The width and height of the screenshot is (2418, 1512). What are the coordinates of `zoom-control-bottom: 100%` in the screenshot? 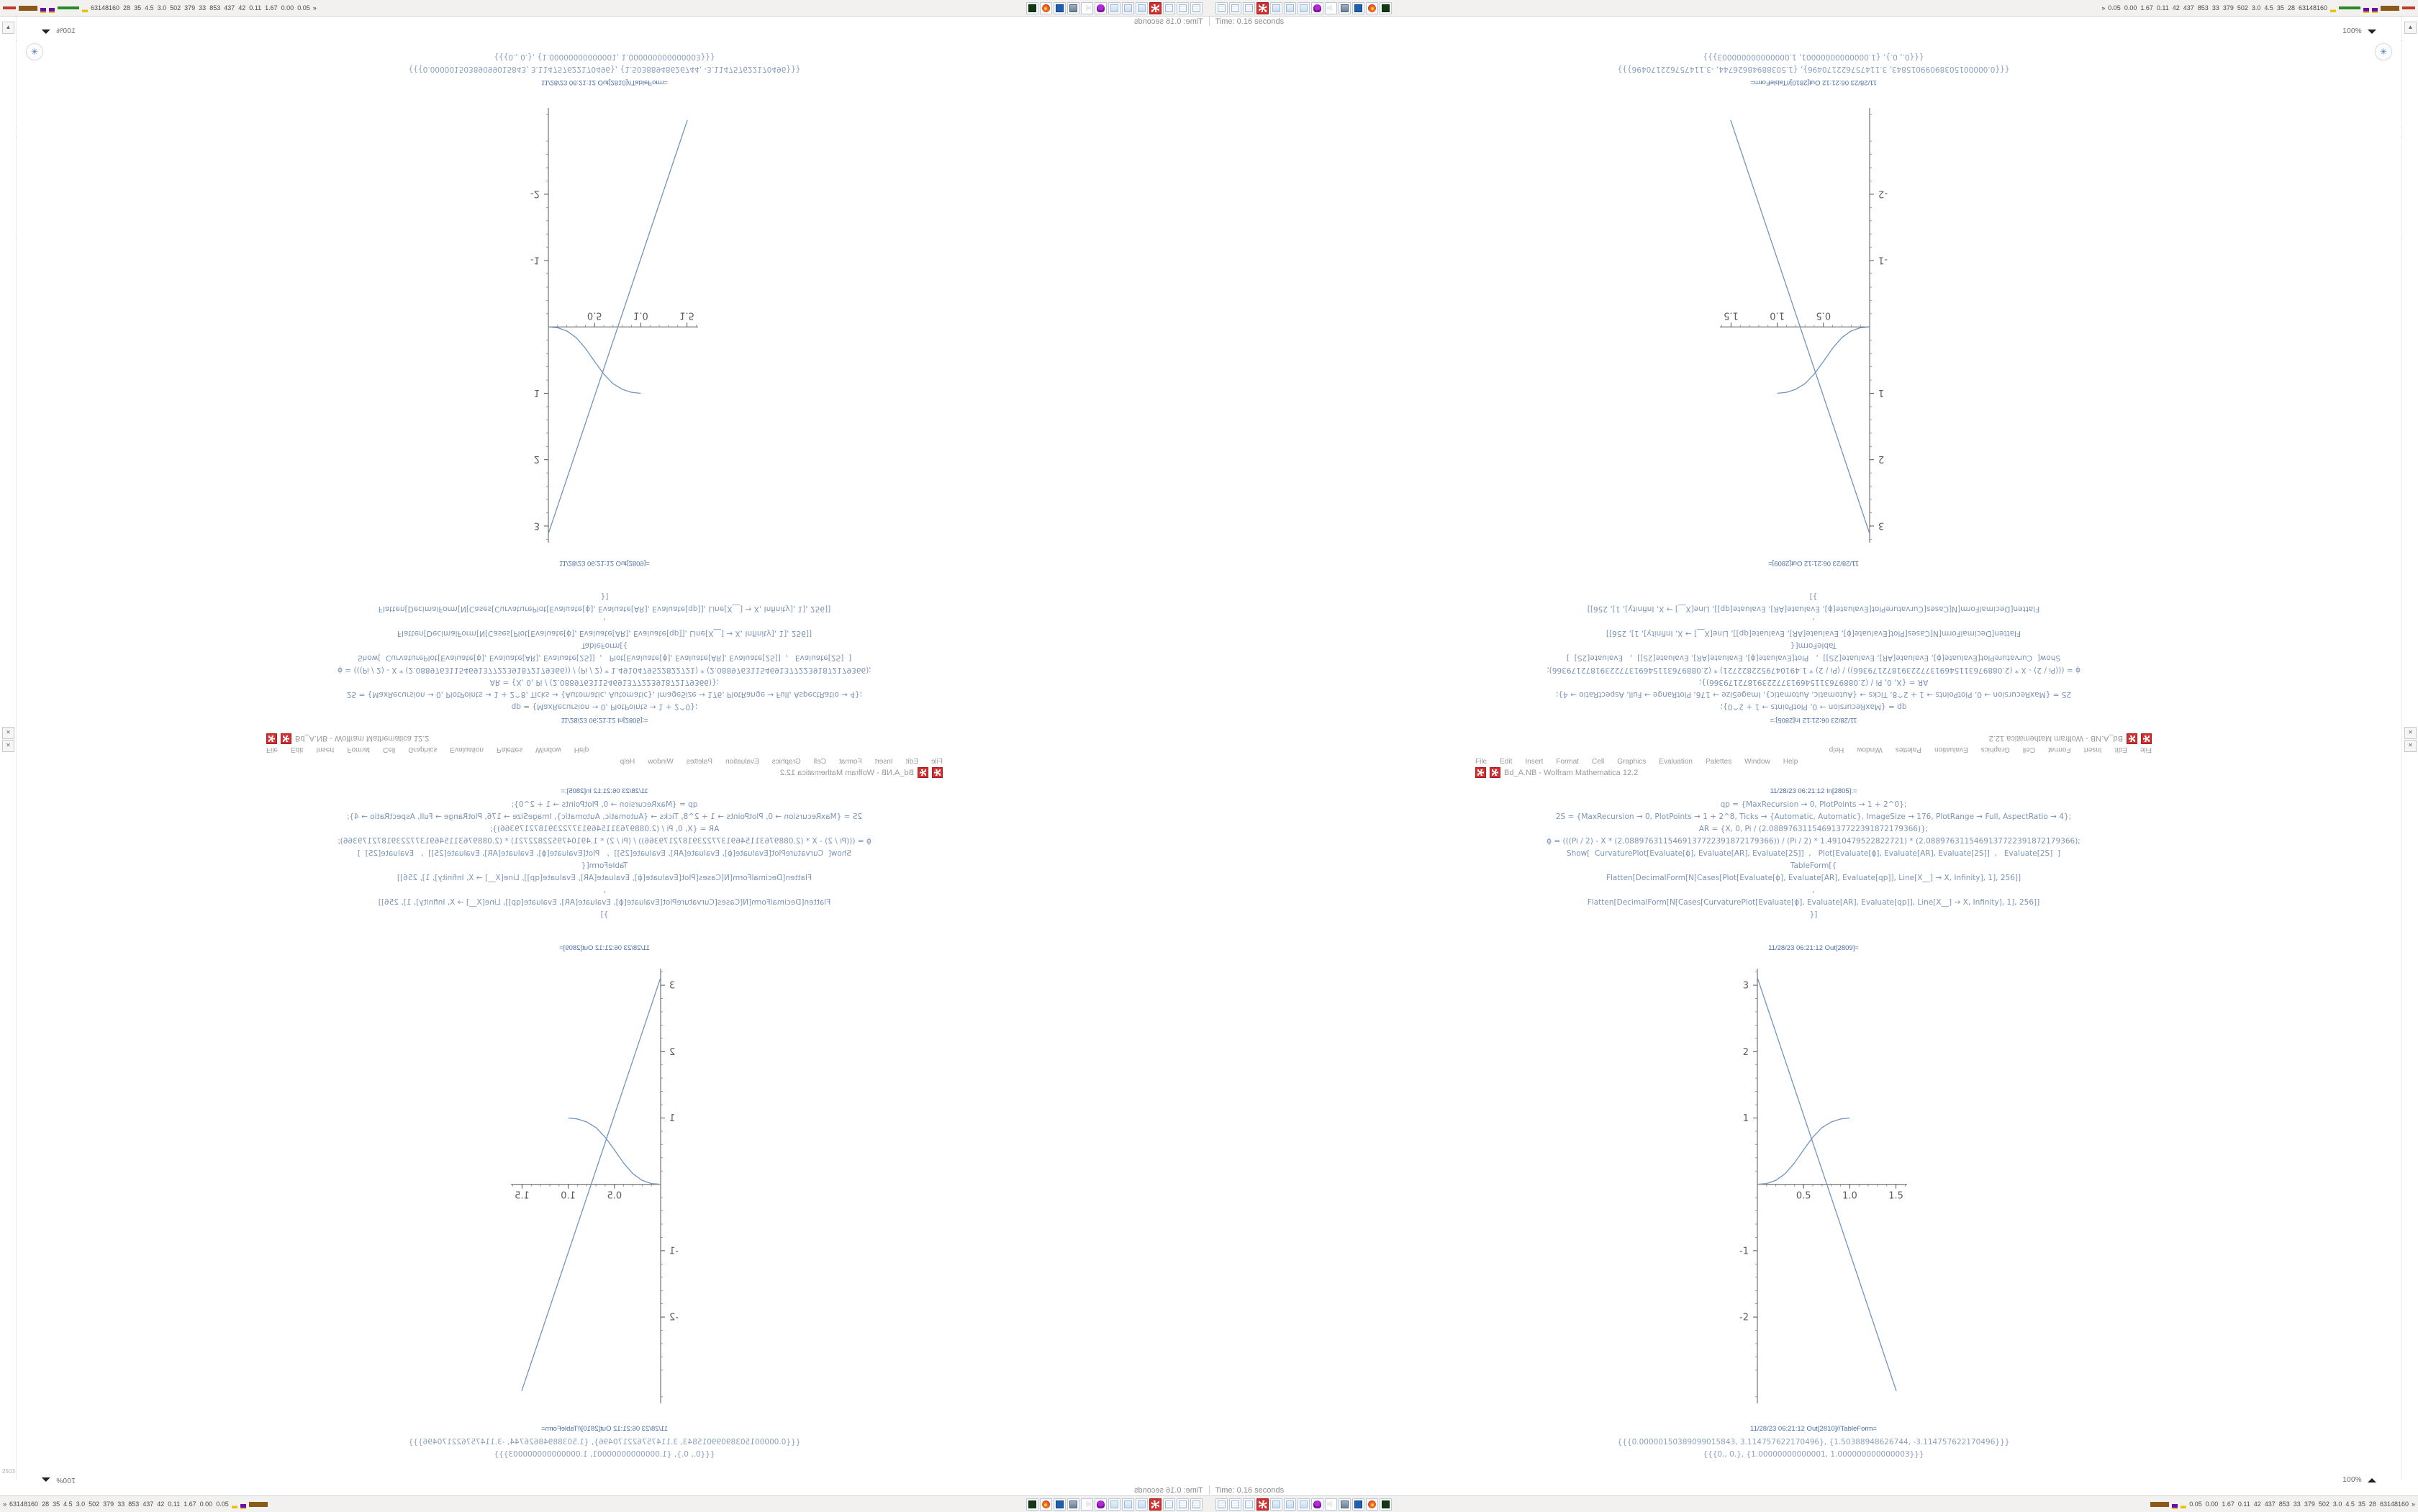 It's located at (2359, 1480).